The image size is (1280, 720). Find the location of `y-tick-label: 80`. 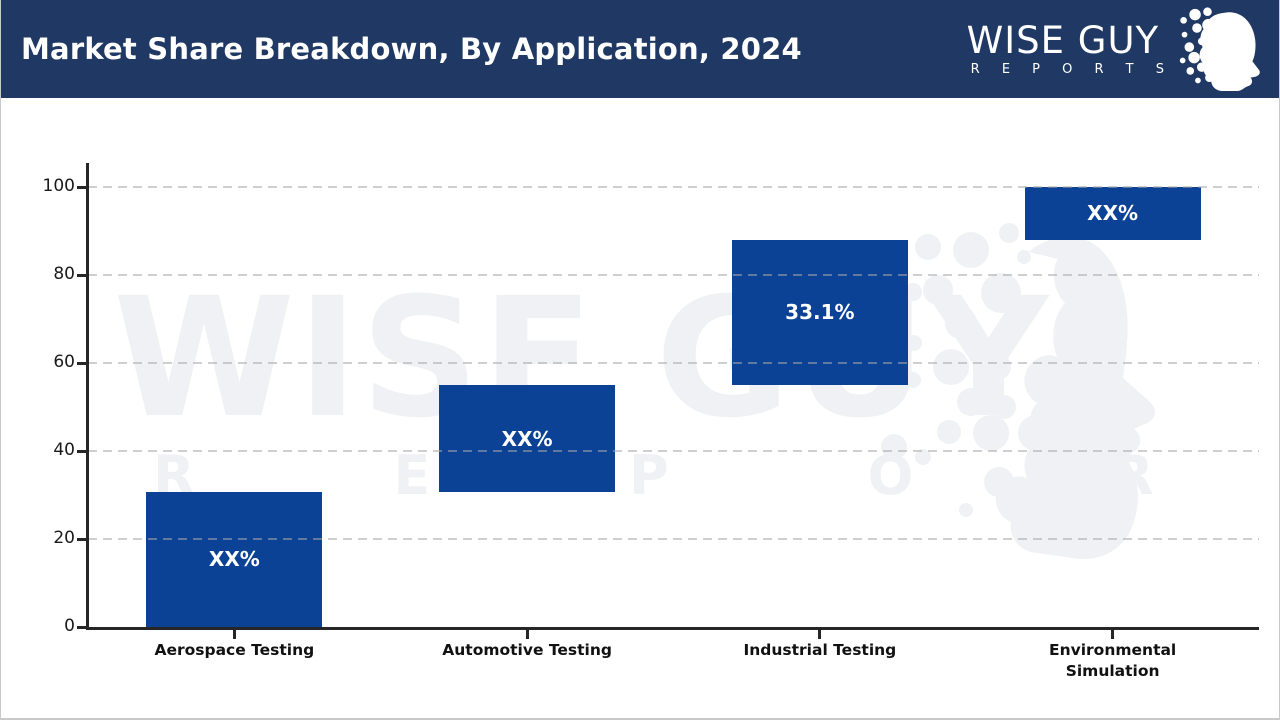

y-tick-label: 80 is located at coordinates (64, 274).